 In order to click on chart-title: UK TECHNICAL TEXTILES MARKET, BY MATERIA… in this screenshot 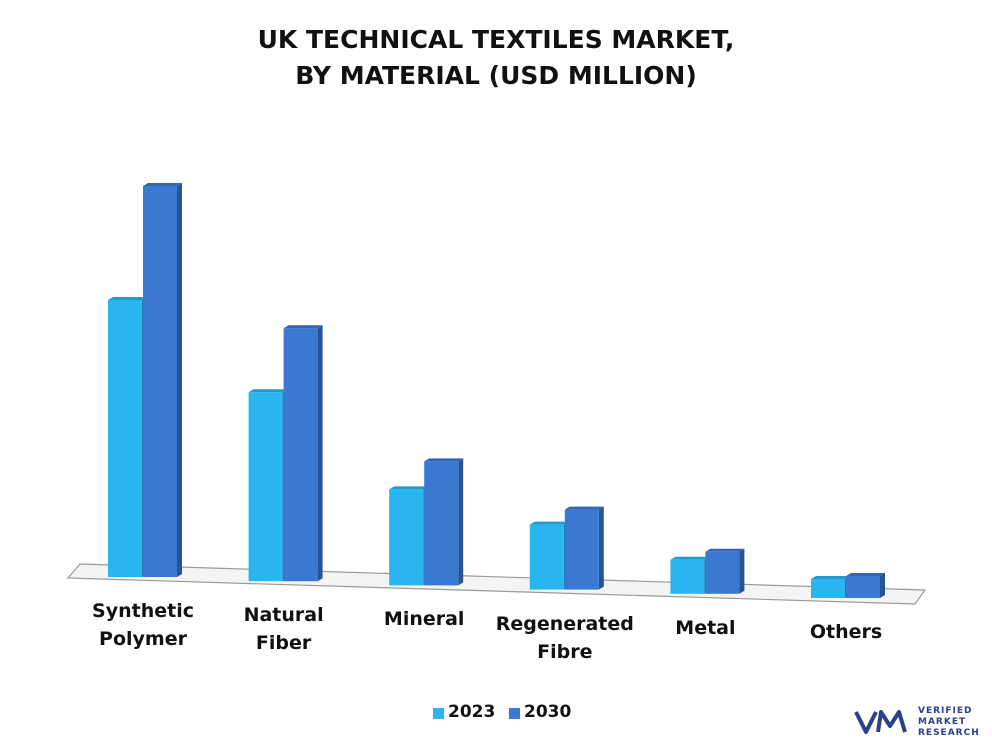, I will do `click(496, 57)`.